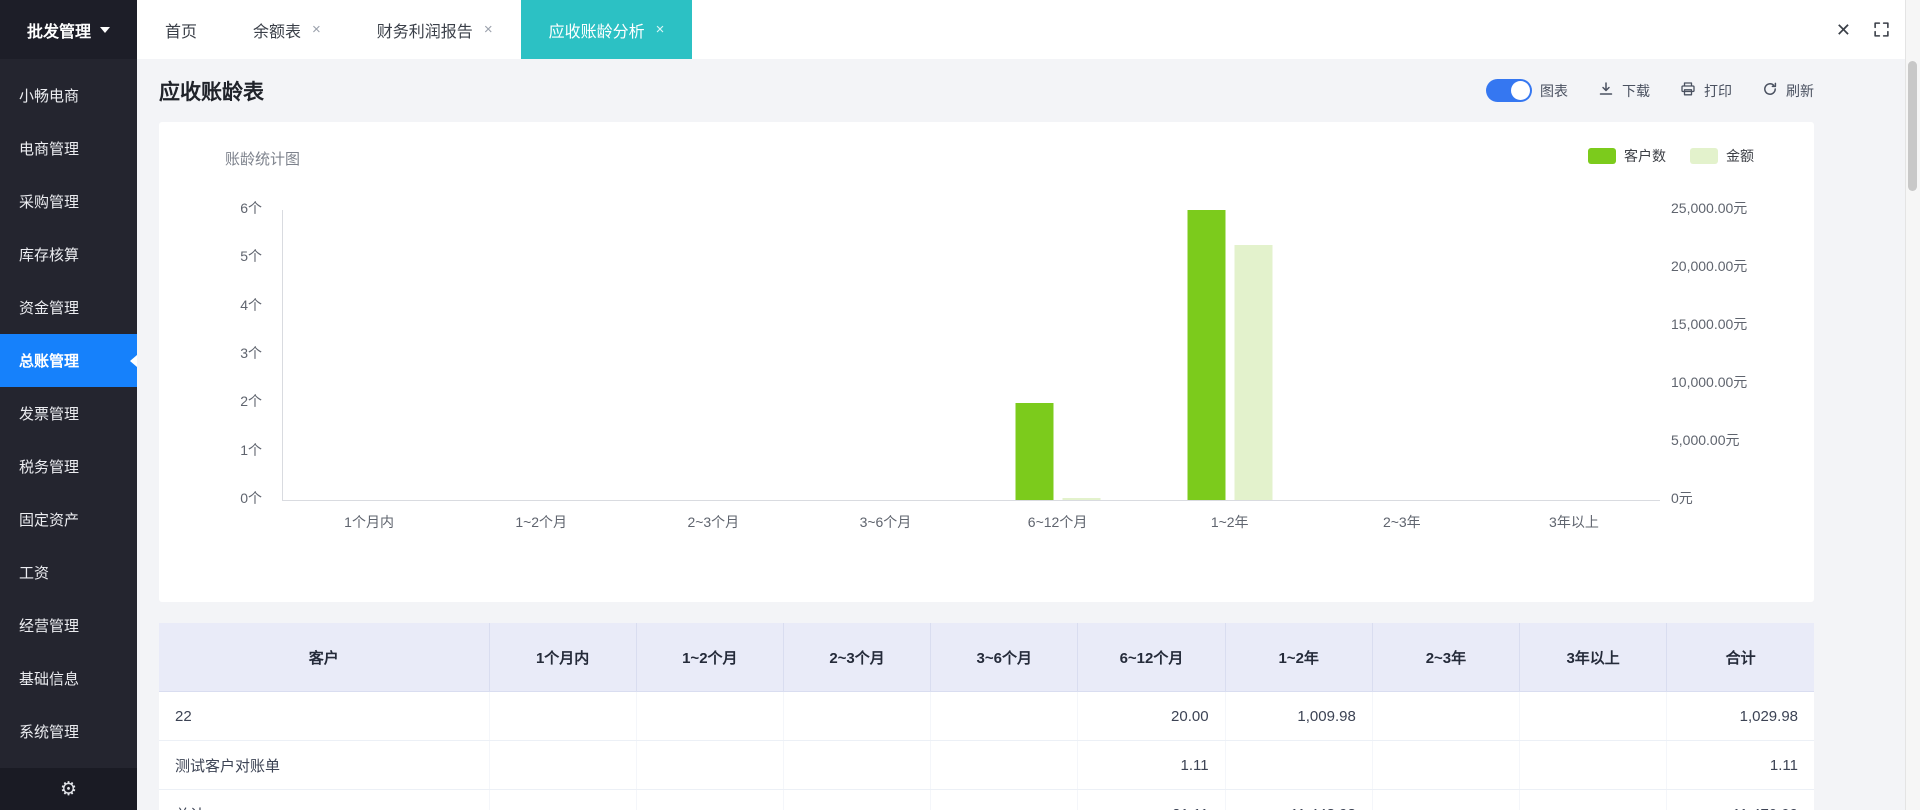  What do you see at coordinates (986, 90) in the screenshot?
I see `page-header: 应收账龄表 图表 下载` at bounding box center [986, 90].